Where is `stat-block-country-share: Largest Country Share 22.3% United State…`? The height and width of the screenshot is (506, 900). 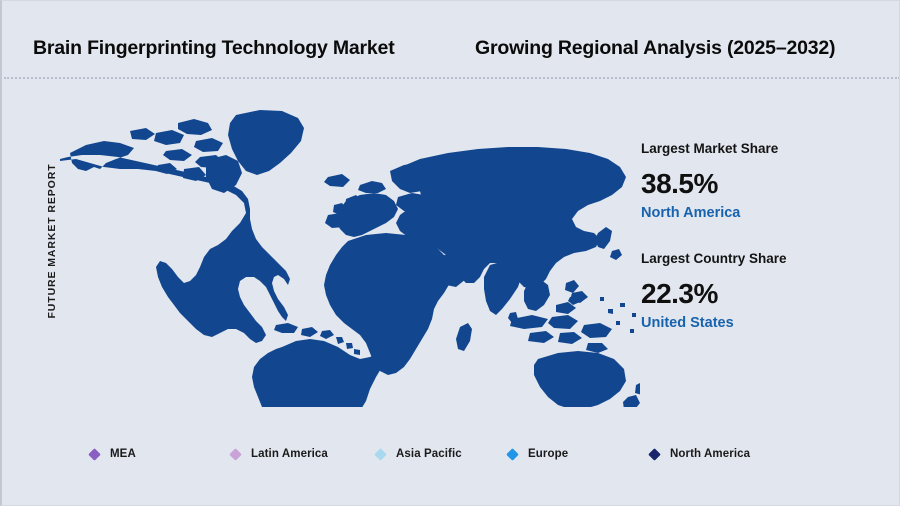
stat-block-country-share: Largest Country Share 22.3% United State… is located at coordinates (766, 291).